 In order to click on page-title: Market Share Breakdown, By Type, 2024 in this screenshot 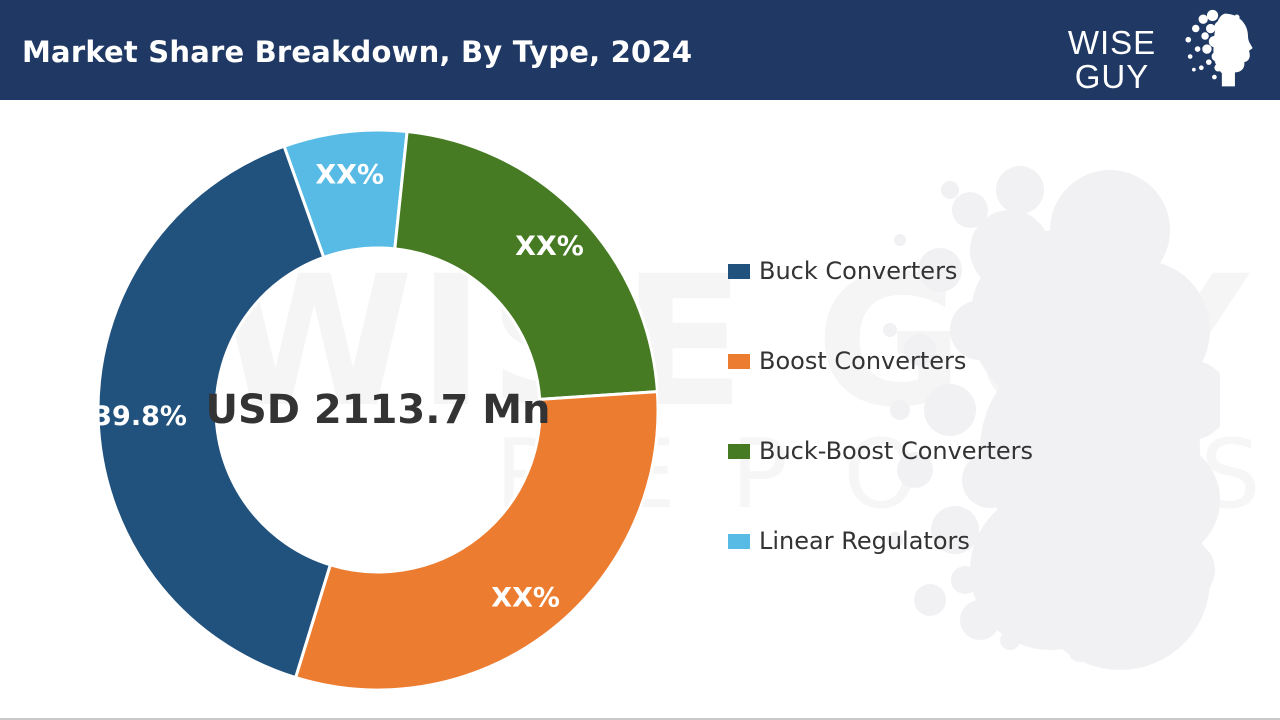, I will do `click(357, 52)`.